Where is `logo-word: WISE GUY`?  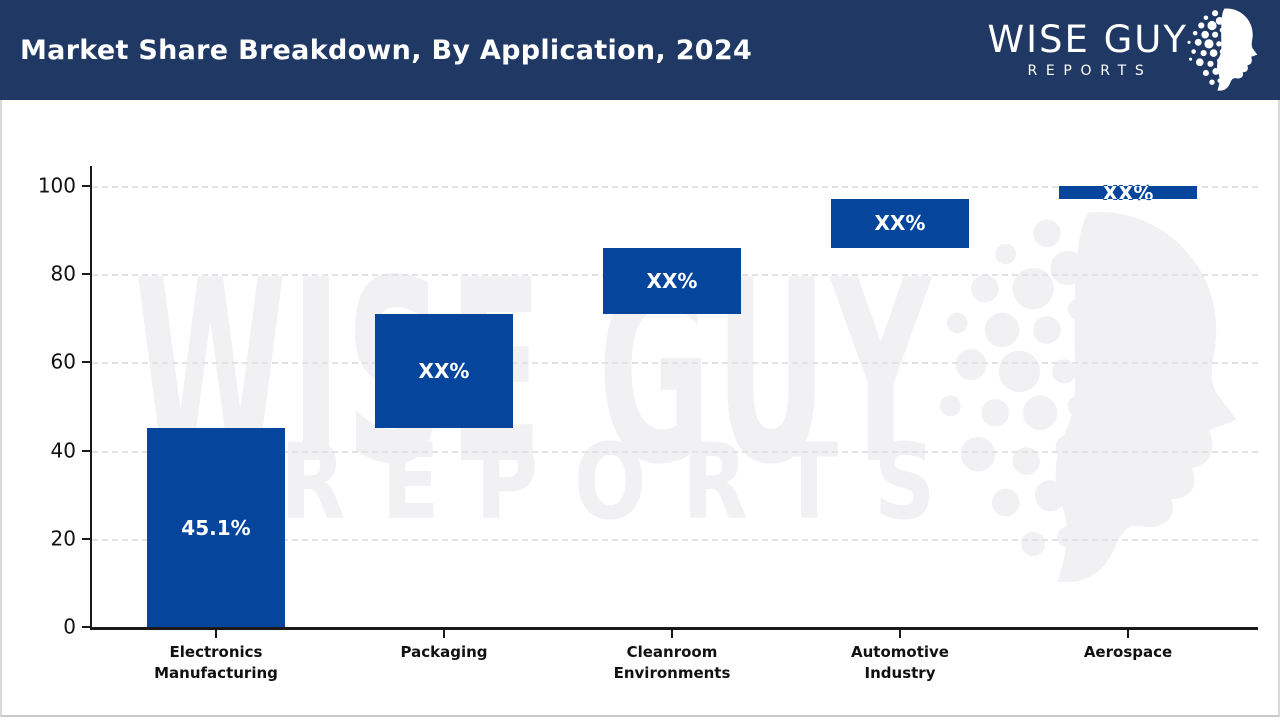
logo-word: WISE GUY is located at coordinates (1087, 39).